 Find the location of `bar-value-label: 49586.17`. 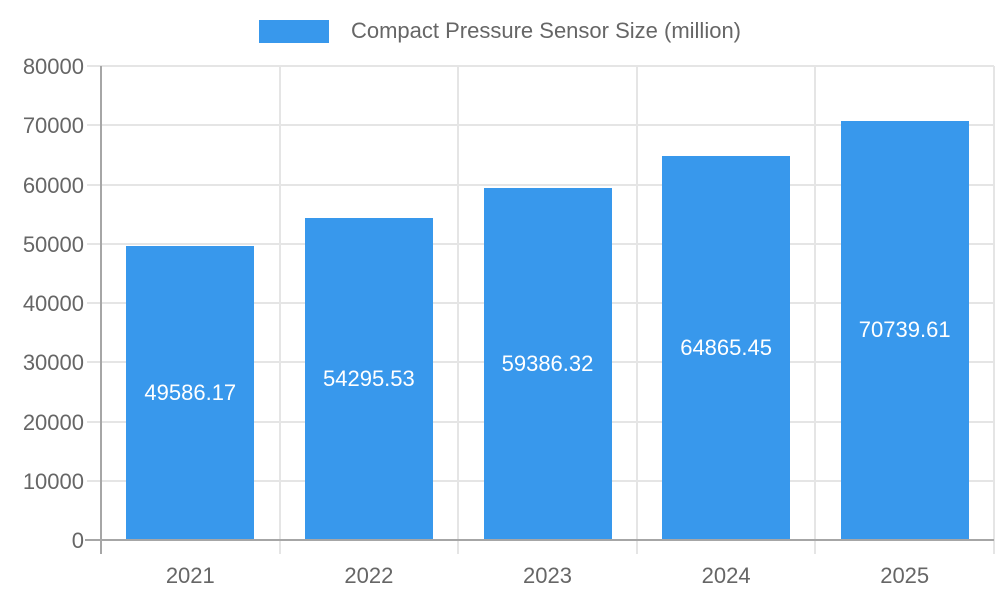

bar-value-label: 49586.17 is located at coordinates (190, 393).